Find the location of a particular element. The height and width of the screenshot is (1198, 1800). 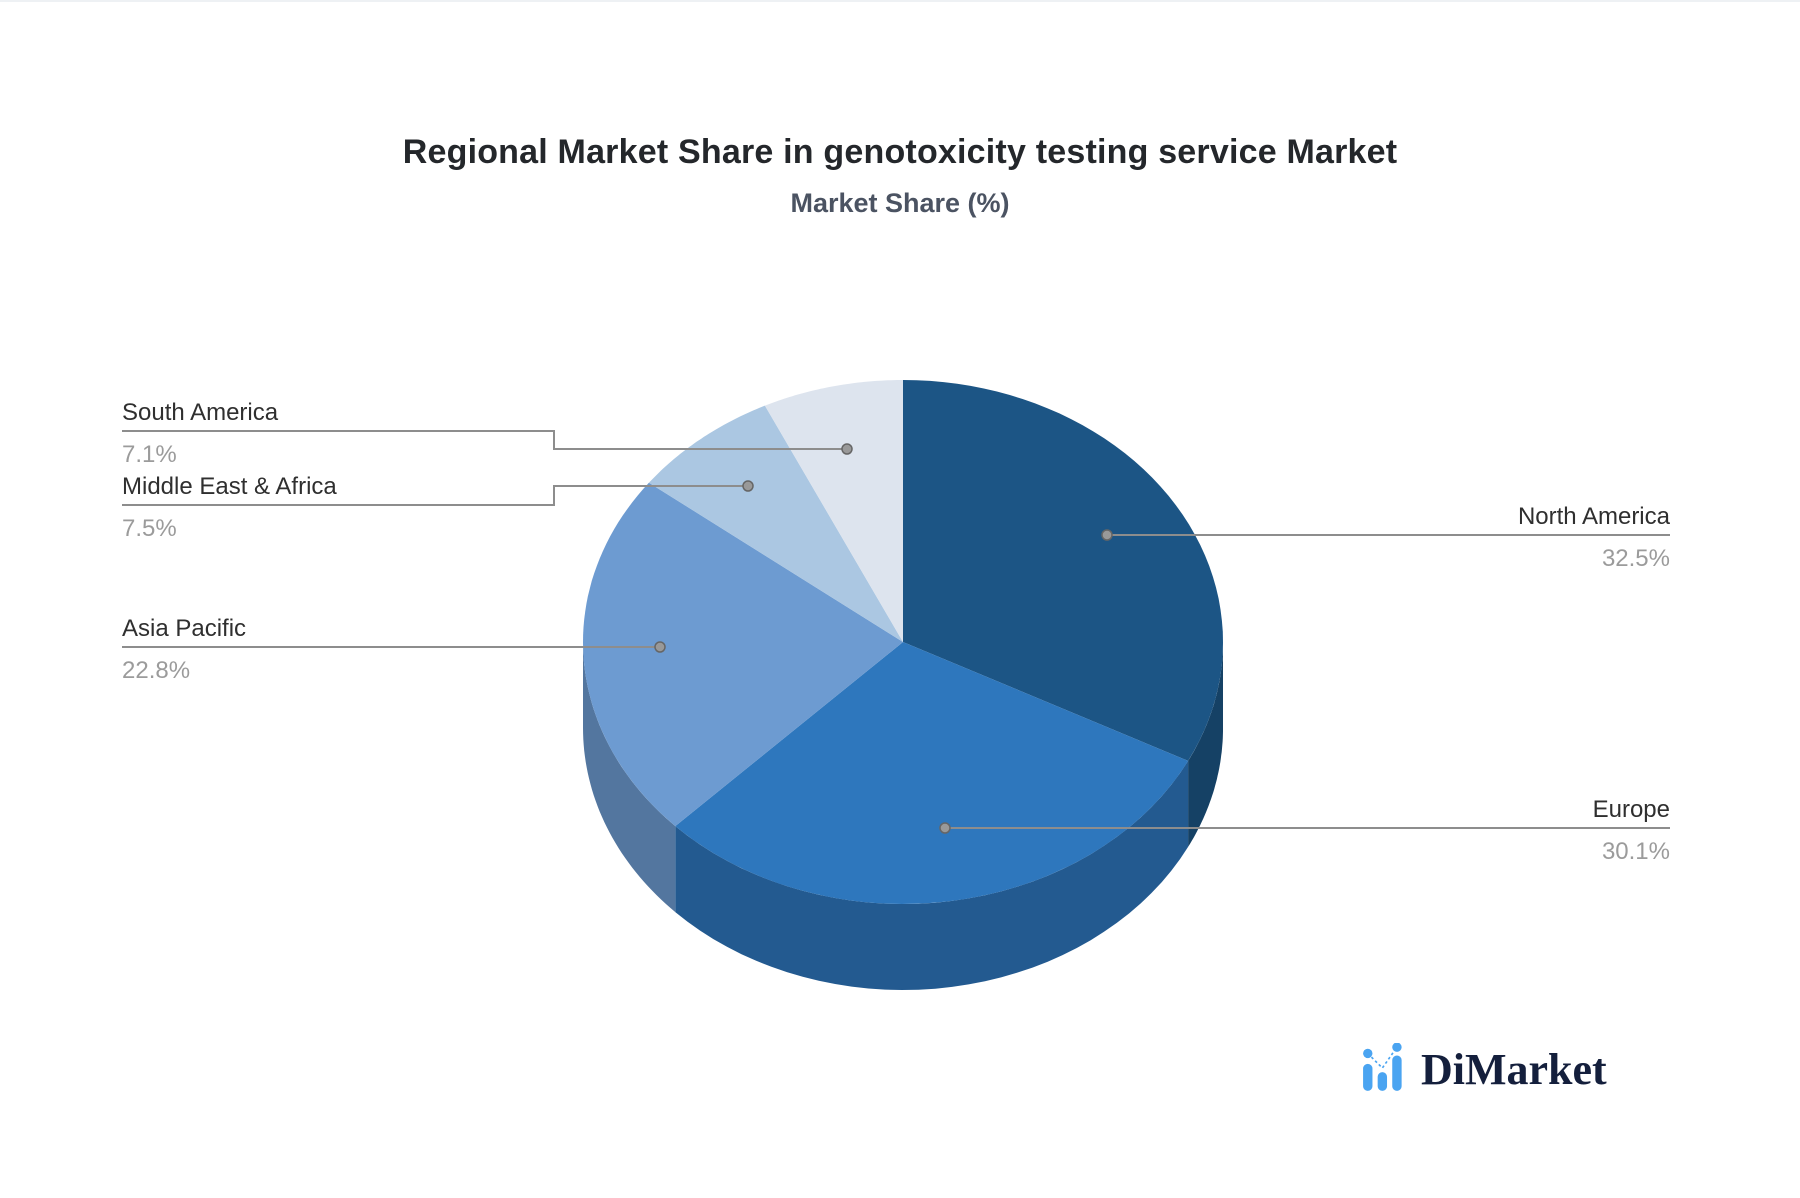

label-value: 7.5% is located at coordinates (149, 528).